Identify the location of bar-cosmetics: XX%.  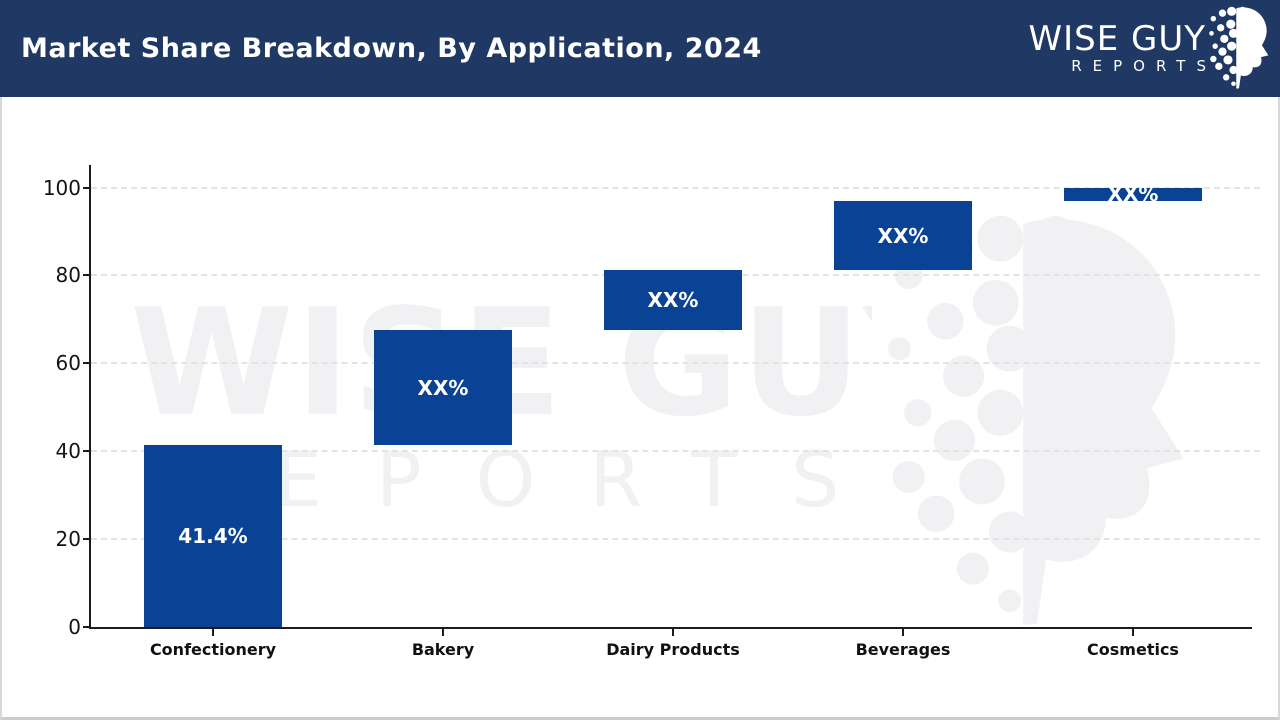
(1133, 194).